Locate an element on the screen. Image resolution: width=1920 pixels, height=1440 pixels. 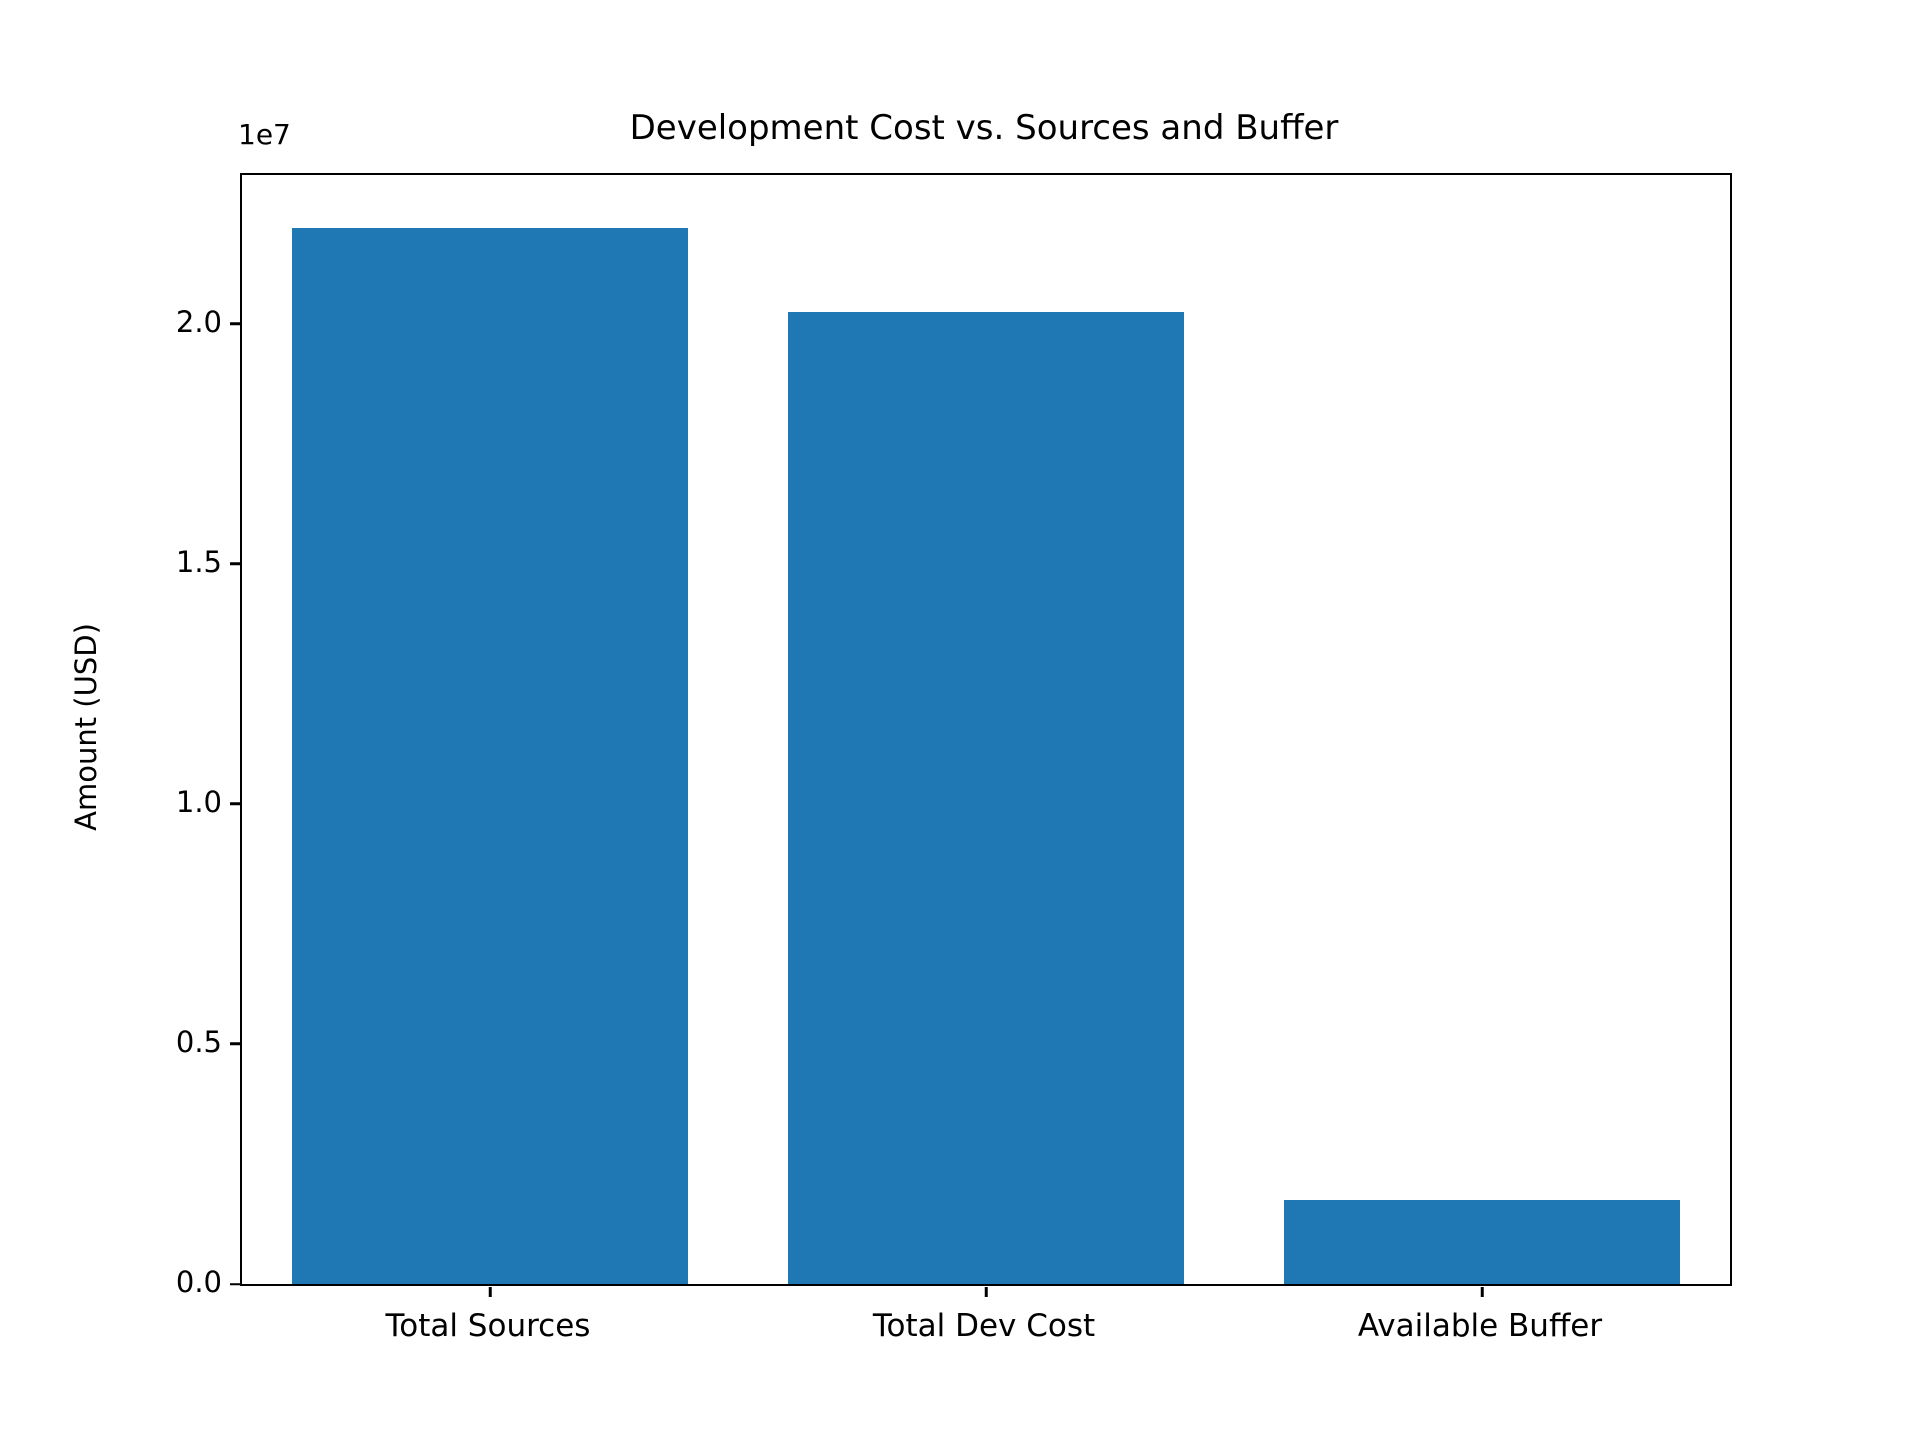
y-tick-label: 2.0 is located at coordinates (198, 321).